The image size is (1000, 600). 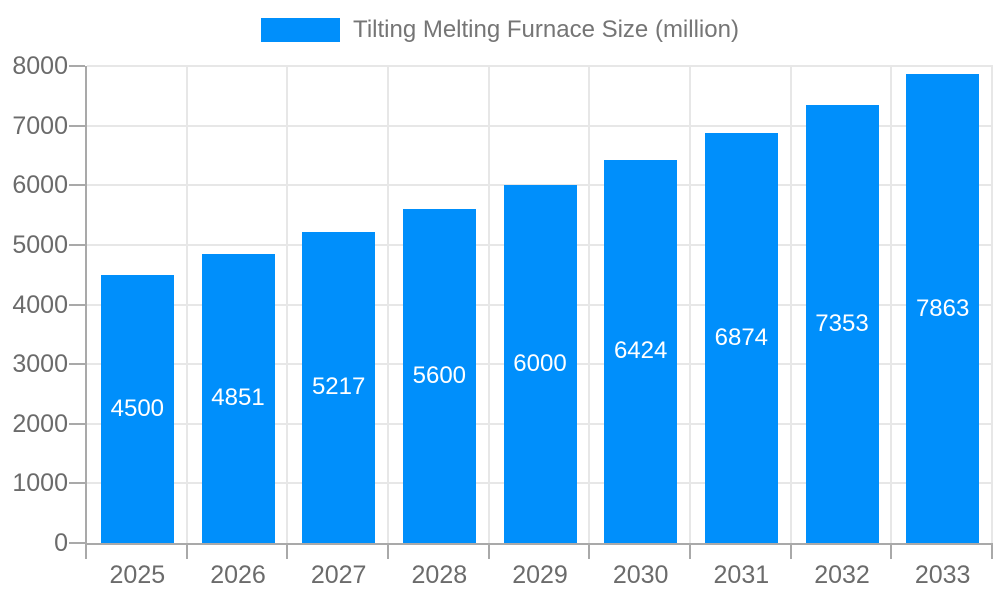 What do you see at coordinates (439, 575) in the screenshot?
I see `x-axis-tick-label: 2028` at bounding box center [439, 575].